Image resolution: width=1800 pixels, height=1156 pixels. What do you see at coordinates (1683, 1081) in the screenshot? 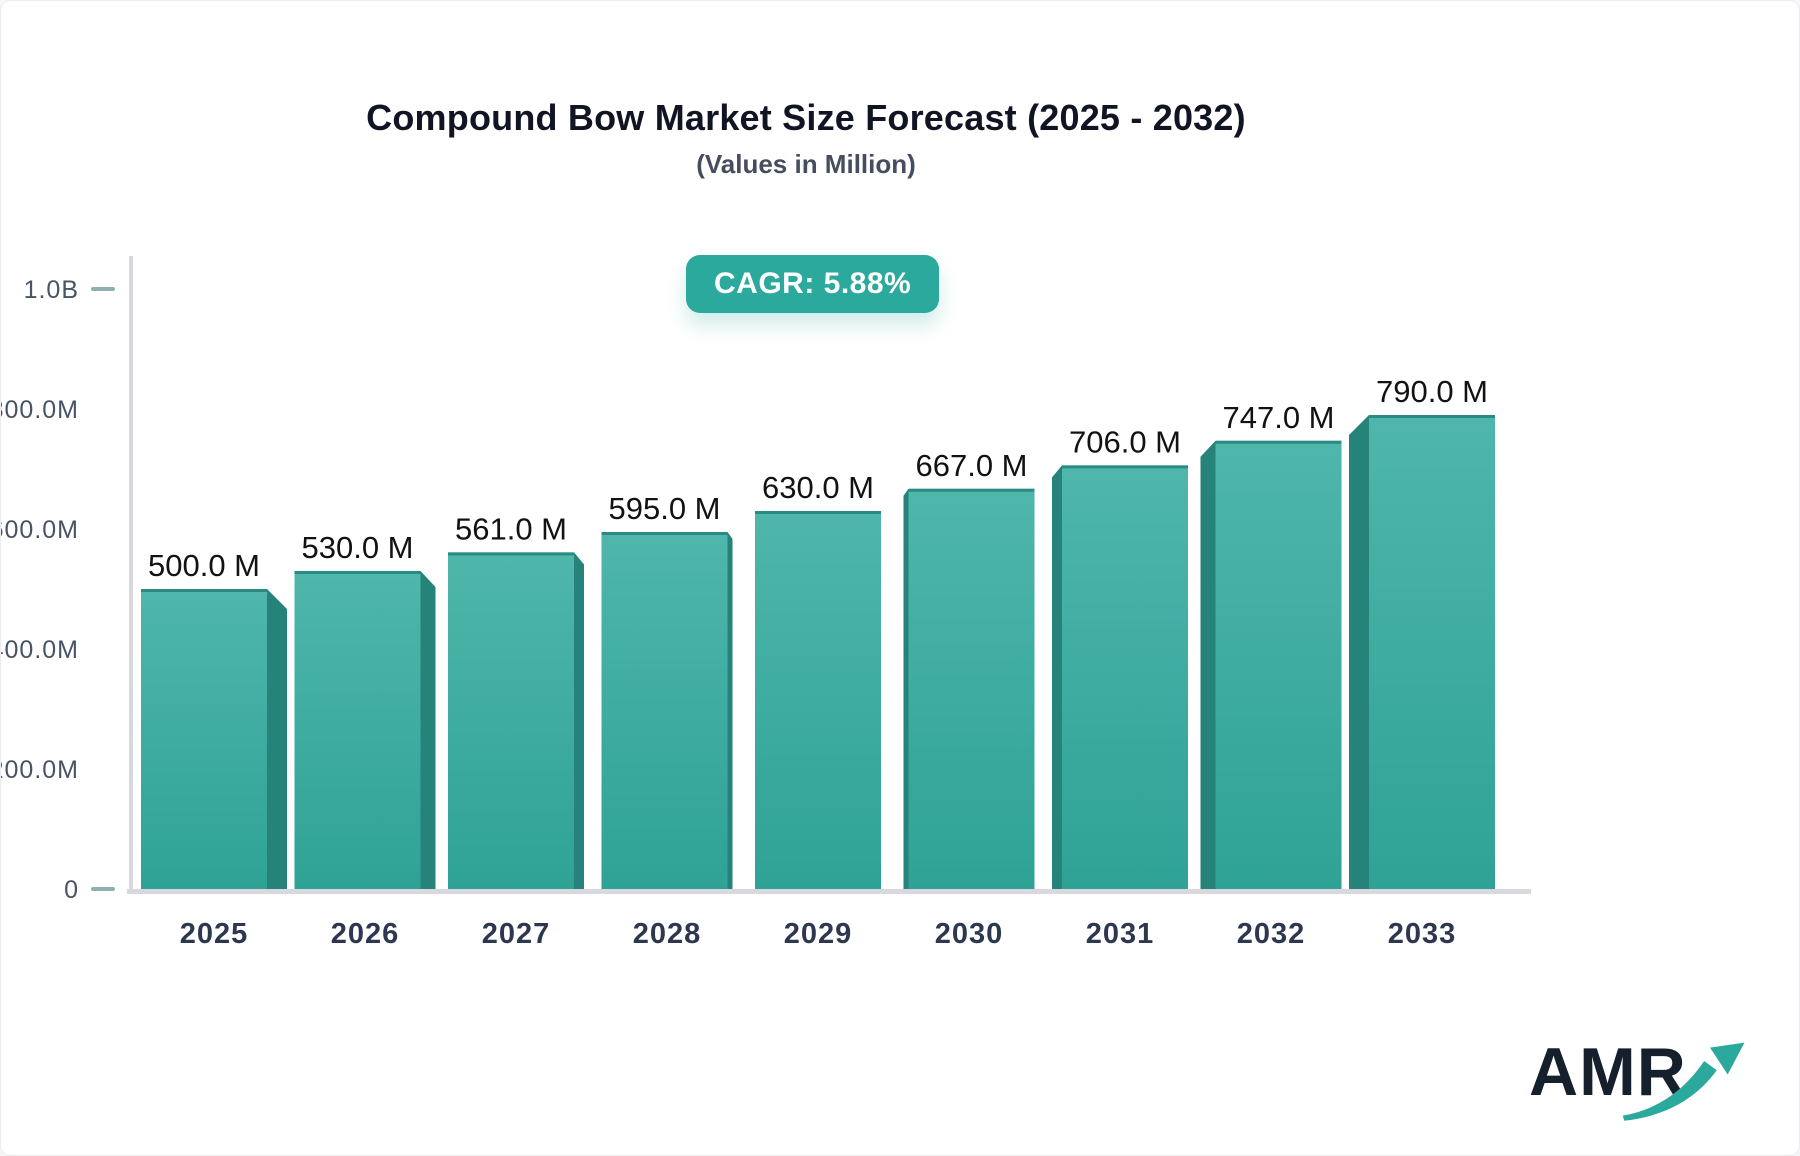
I see `amr-logo-arrow-icon` at bounding box center [1683, 1081].